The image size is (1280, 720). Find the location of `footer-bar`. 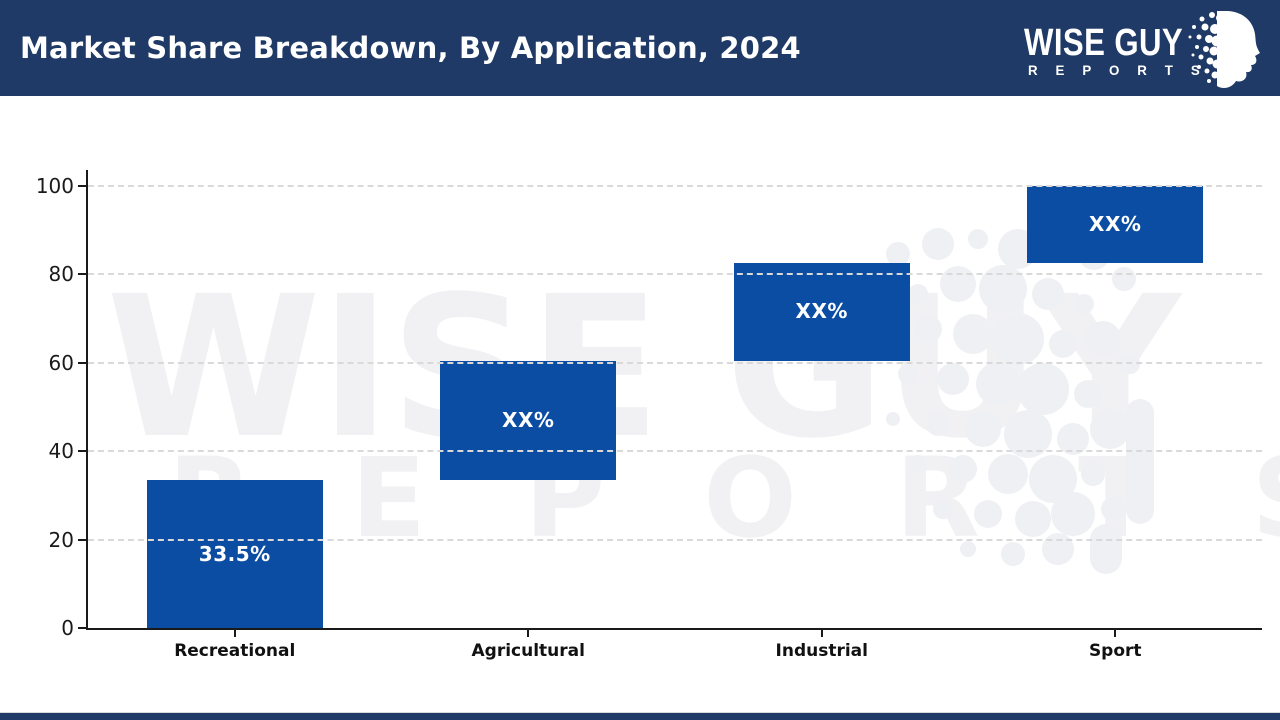

footer-bar is located at coordinates (640, 716).